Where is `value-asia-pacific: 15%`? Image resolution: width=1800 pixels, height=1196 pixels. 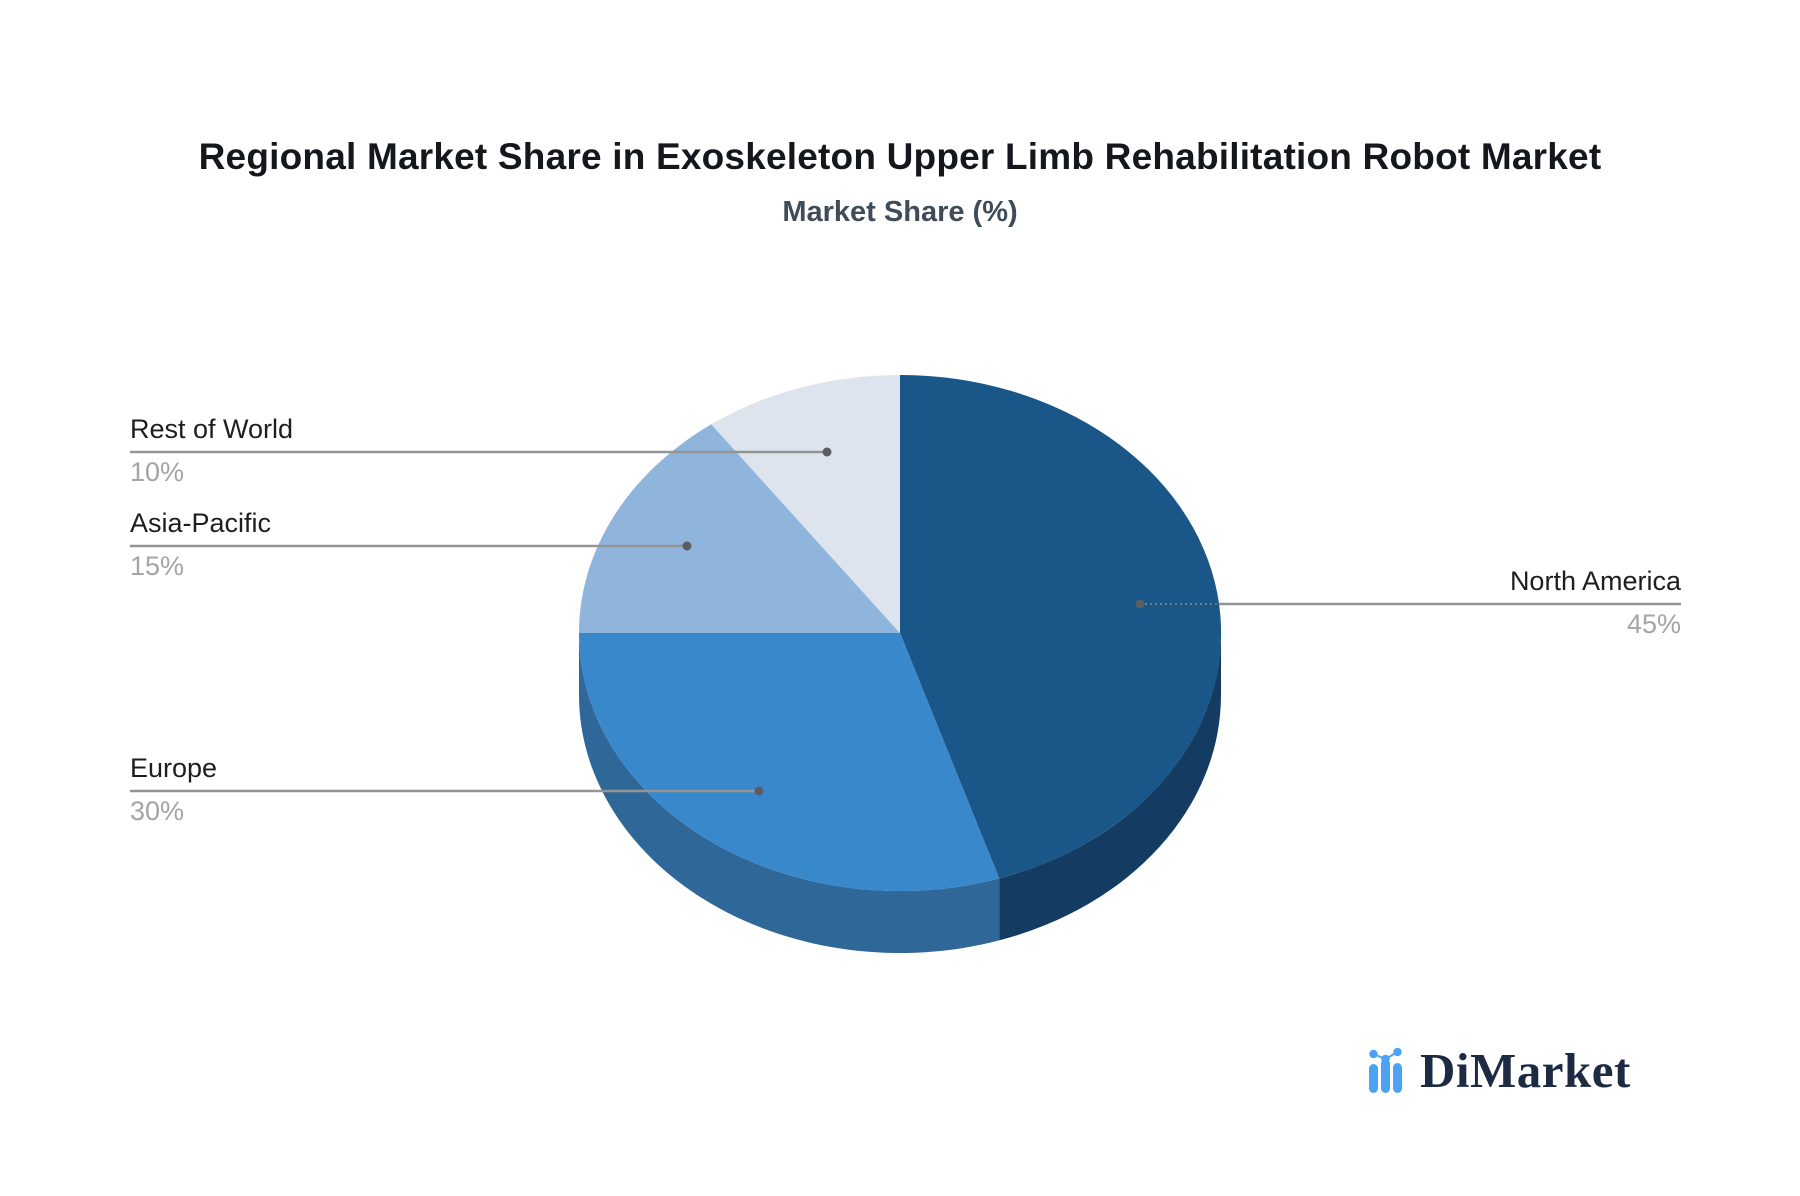
value-asia-pacific: 15% is located at coordinates (157, 566).